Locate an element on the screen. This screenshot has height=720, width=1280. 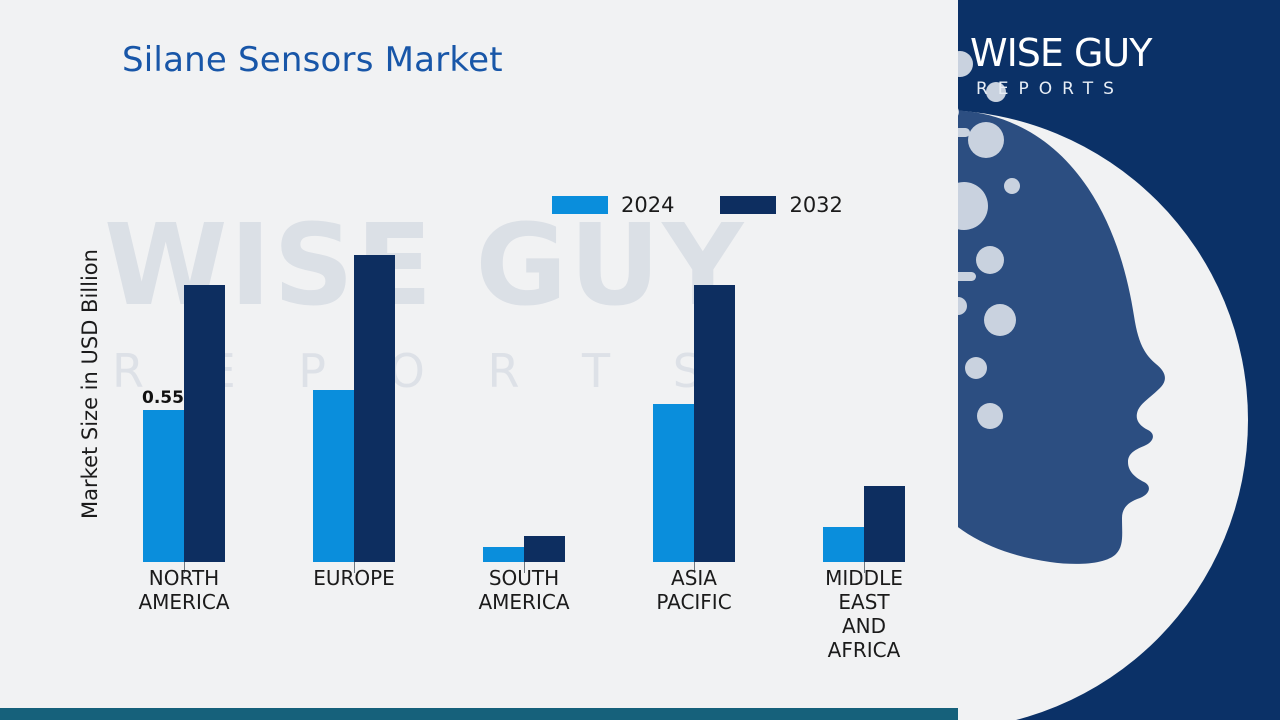
brand-logo: WISE GUY REPORTS is located at coordinates (1120, 82).